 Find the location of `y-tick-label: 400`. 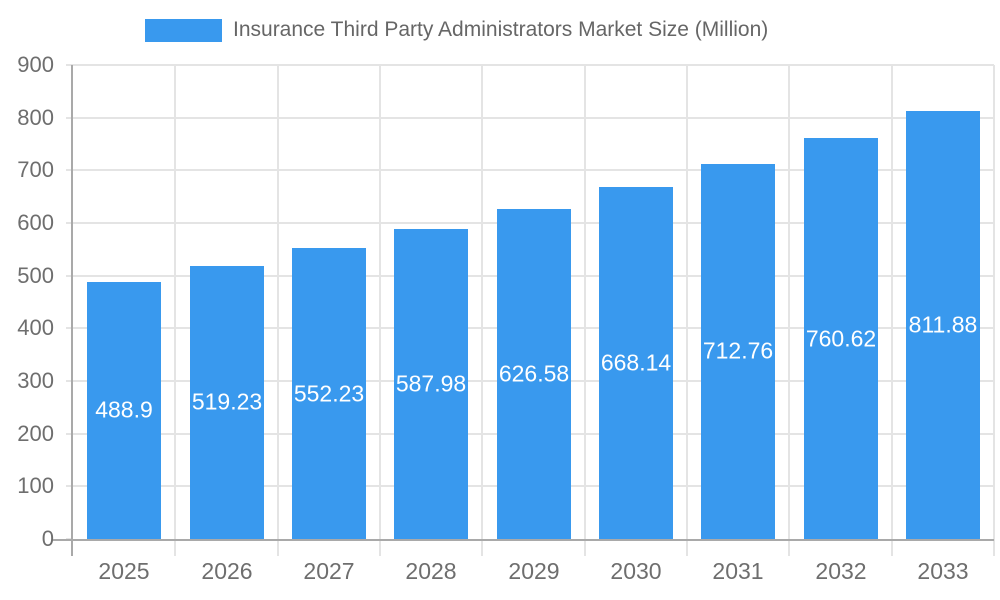

y-tick-label: 400 is located at coordinates (35, 327).